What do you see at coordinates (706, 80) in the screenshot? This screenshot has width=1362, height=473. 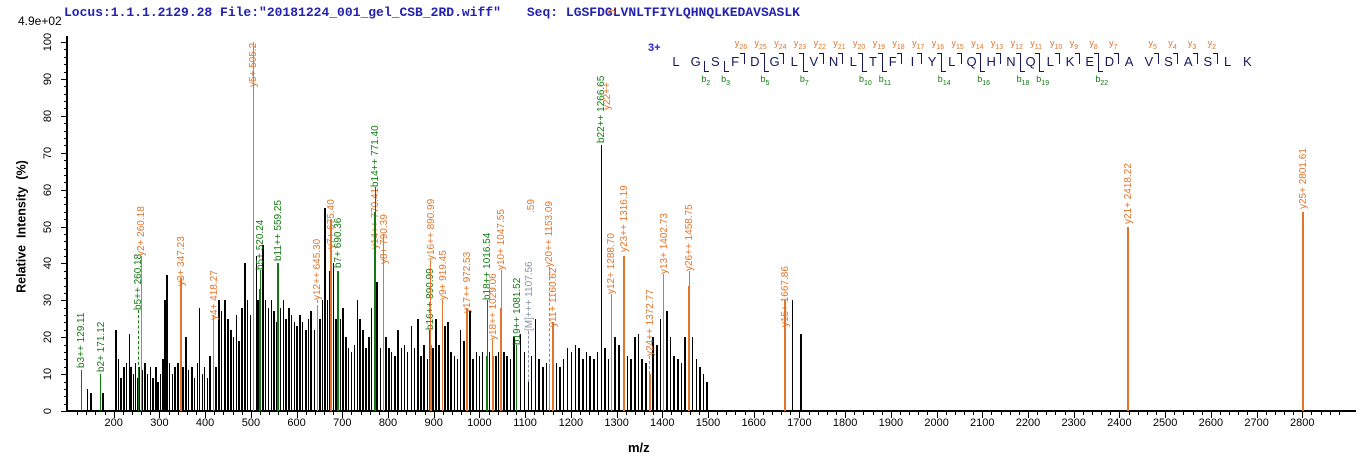 I see `b-ion-label: b2` at bounding box center [706, 80].